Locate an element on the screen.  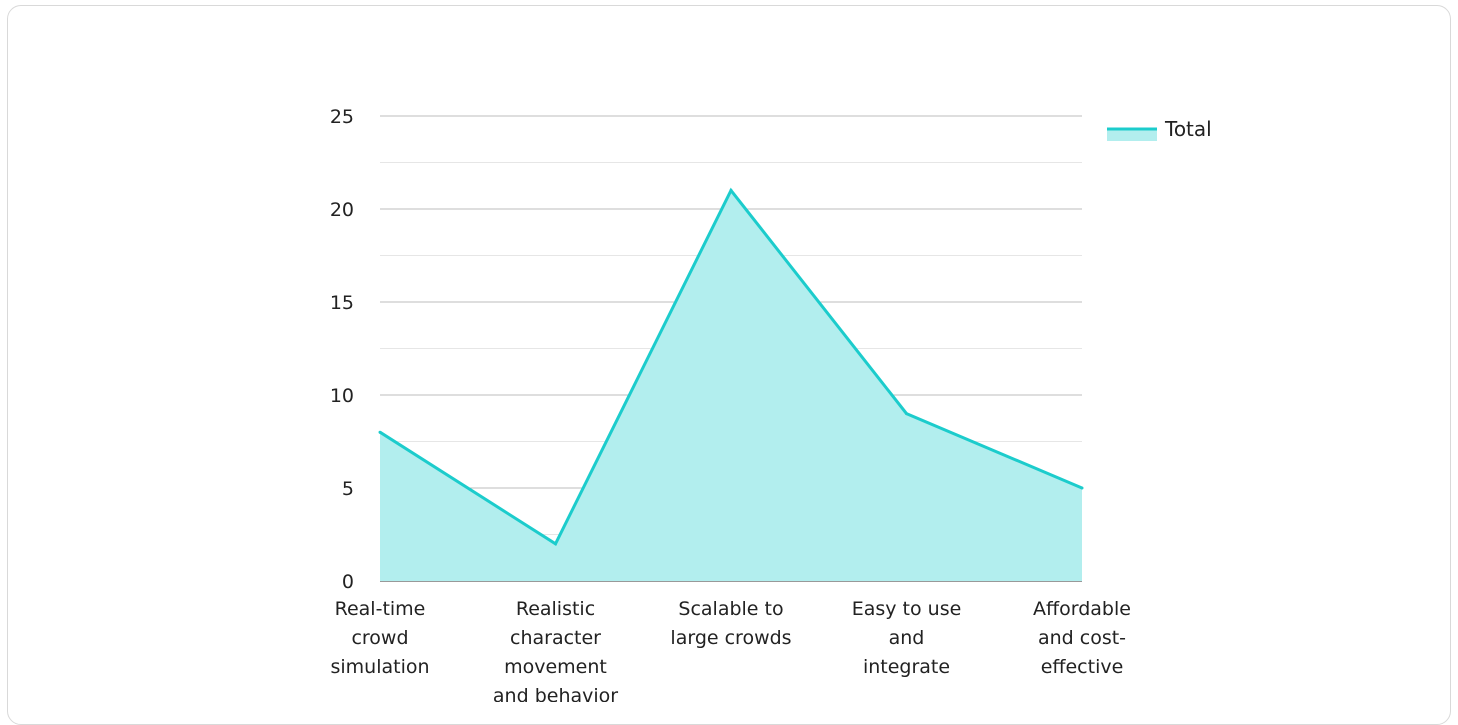
y-tick-label: 0 is located at coordinates (348, 582).